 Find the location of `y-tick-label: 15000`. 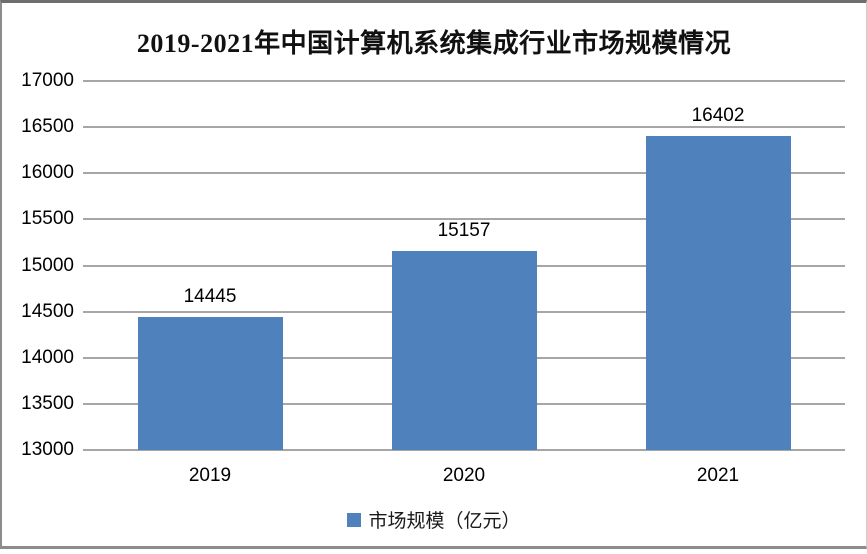

y-tick-label: 15000 is located at coordinates (47, 265).